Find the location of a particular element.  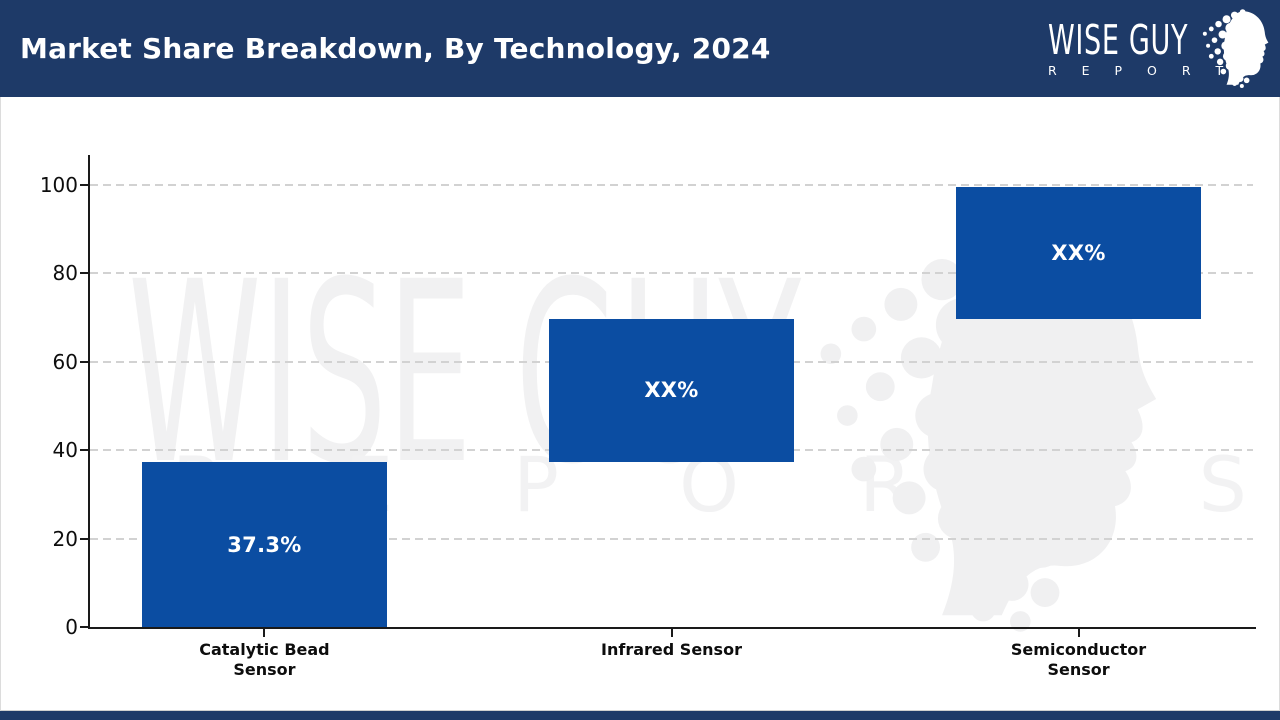

wiseguy-logo-text: WISE GUY R E P O R T S is located at coordinates (1157, 46).